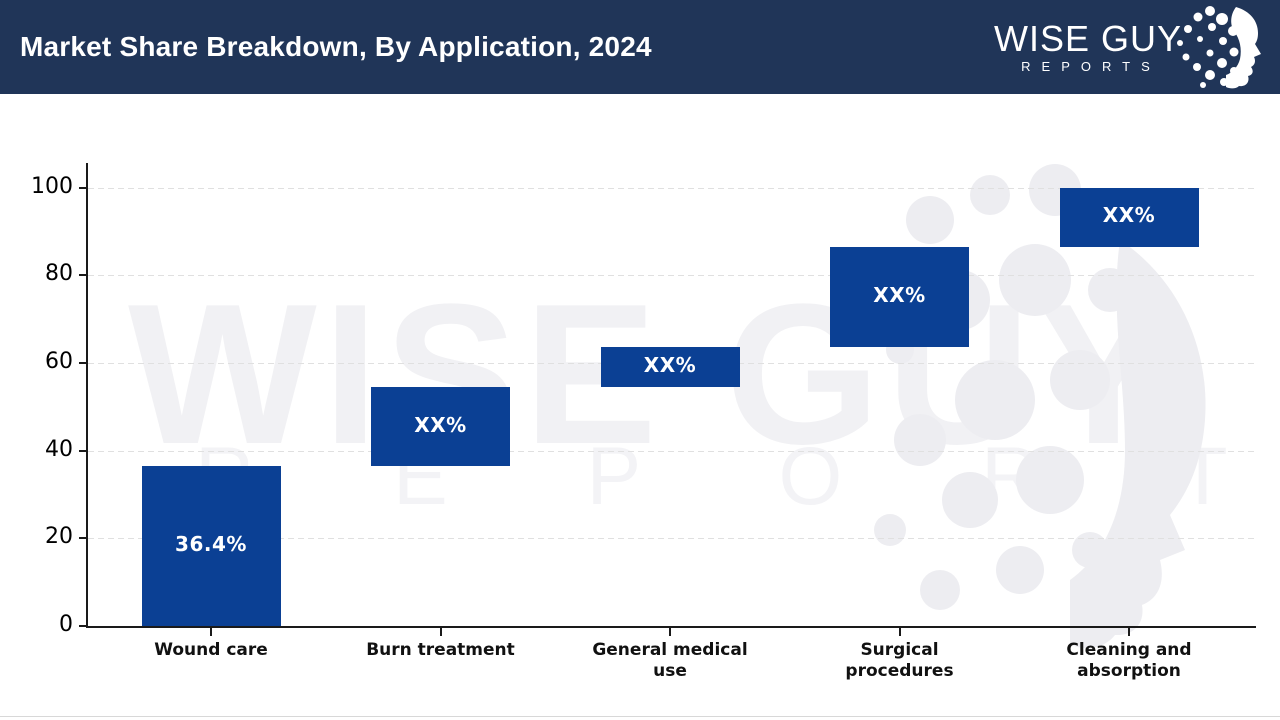  Describe the element at coordinates (59, 449) in the screenshot. I see `y-tick-label-40: 40` at that location.